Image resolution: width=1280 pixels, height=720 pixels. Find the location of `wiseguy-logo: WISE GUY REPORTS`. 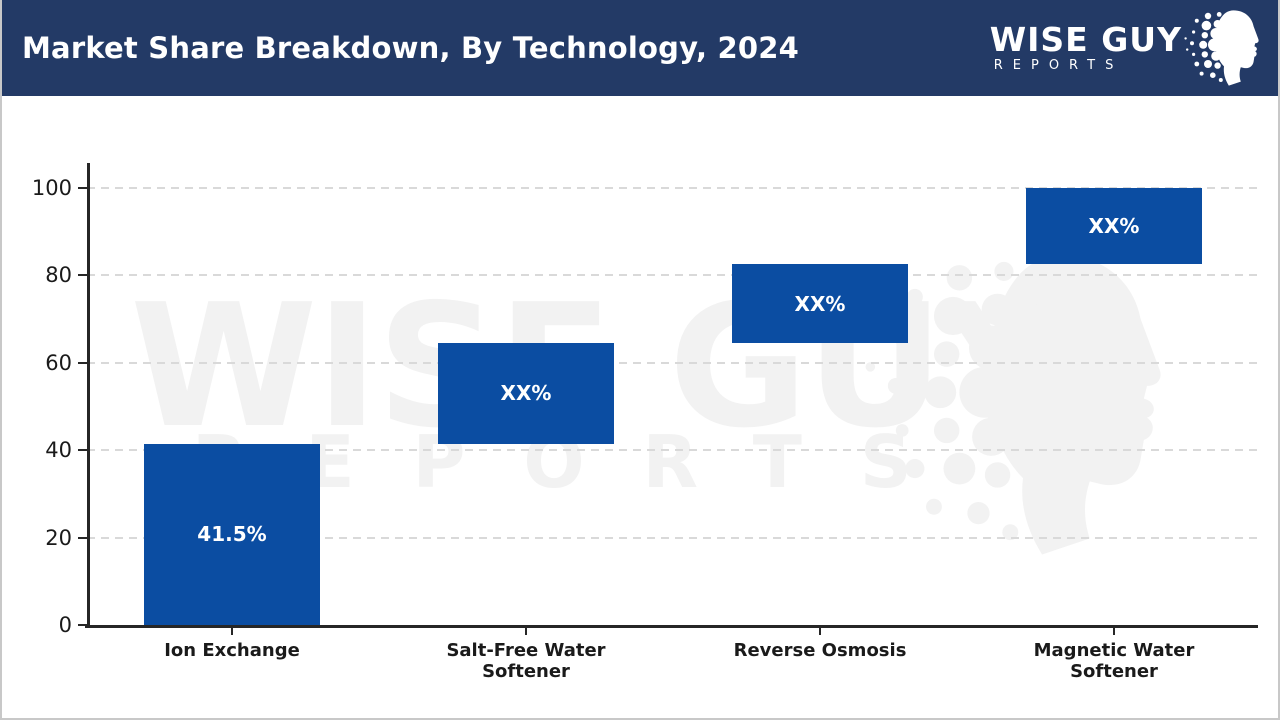

wiseguy-logo: WISE GUY REPORTS is located at coordinates (1127, 48).